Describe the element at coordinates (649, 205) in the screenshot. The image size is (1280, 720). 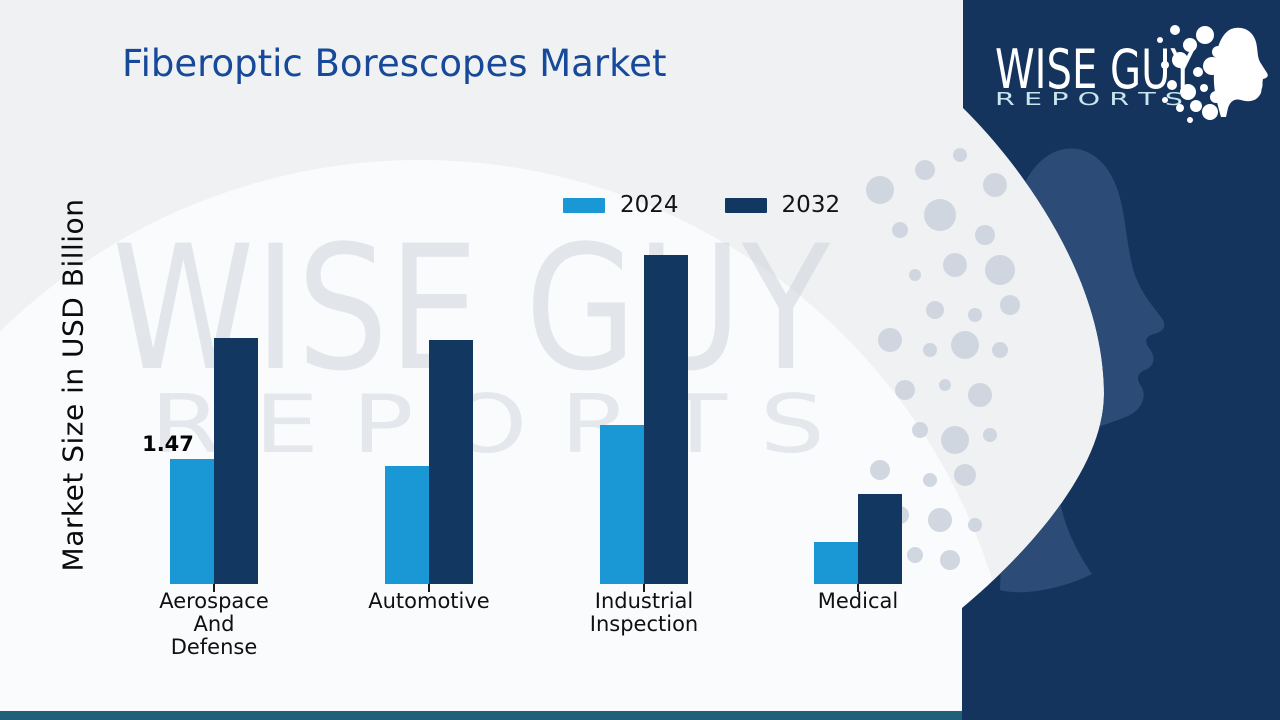
I see `legend-label-2024: 2024` at that location.